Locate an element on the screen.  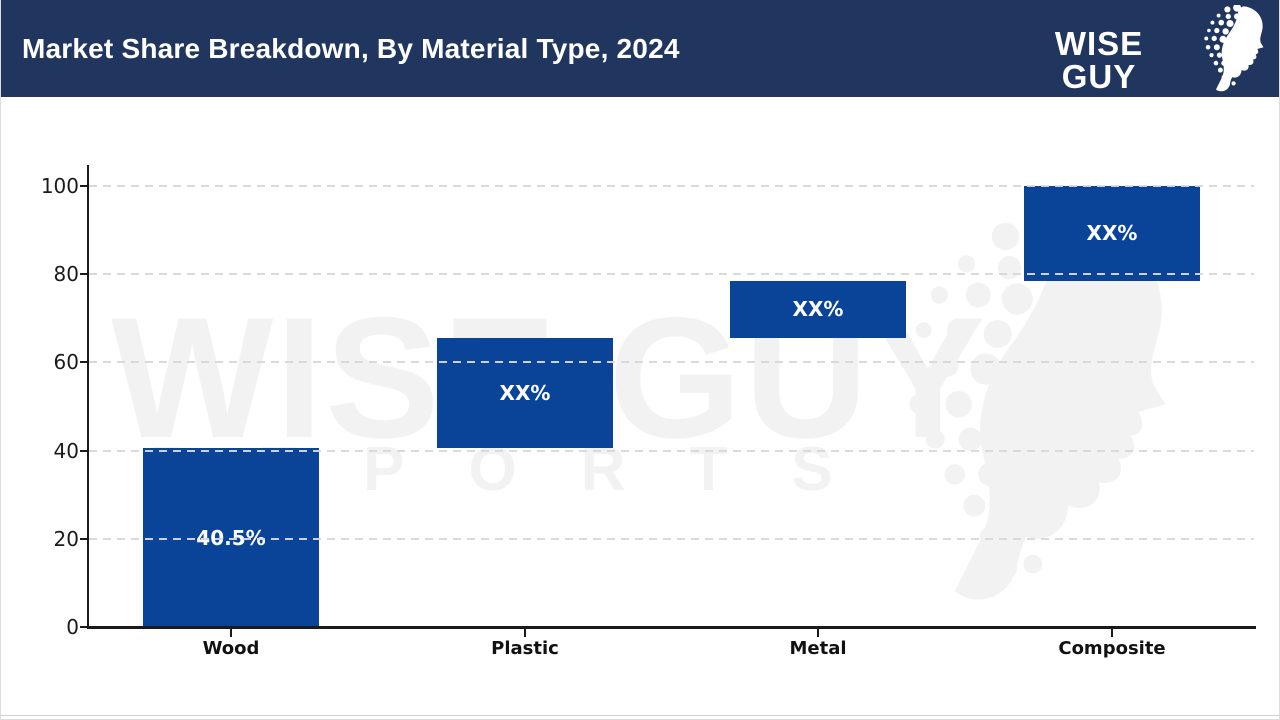
dot-head-logo-icon is located at coordinates (1234, 48).